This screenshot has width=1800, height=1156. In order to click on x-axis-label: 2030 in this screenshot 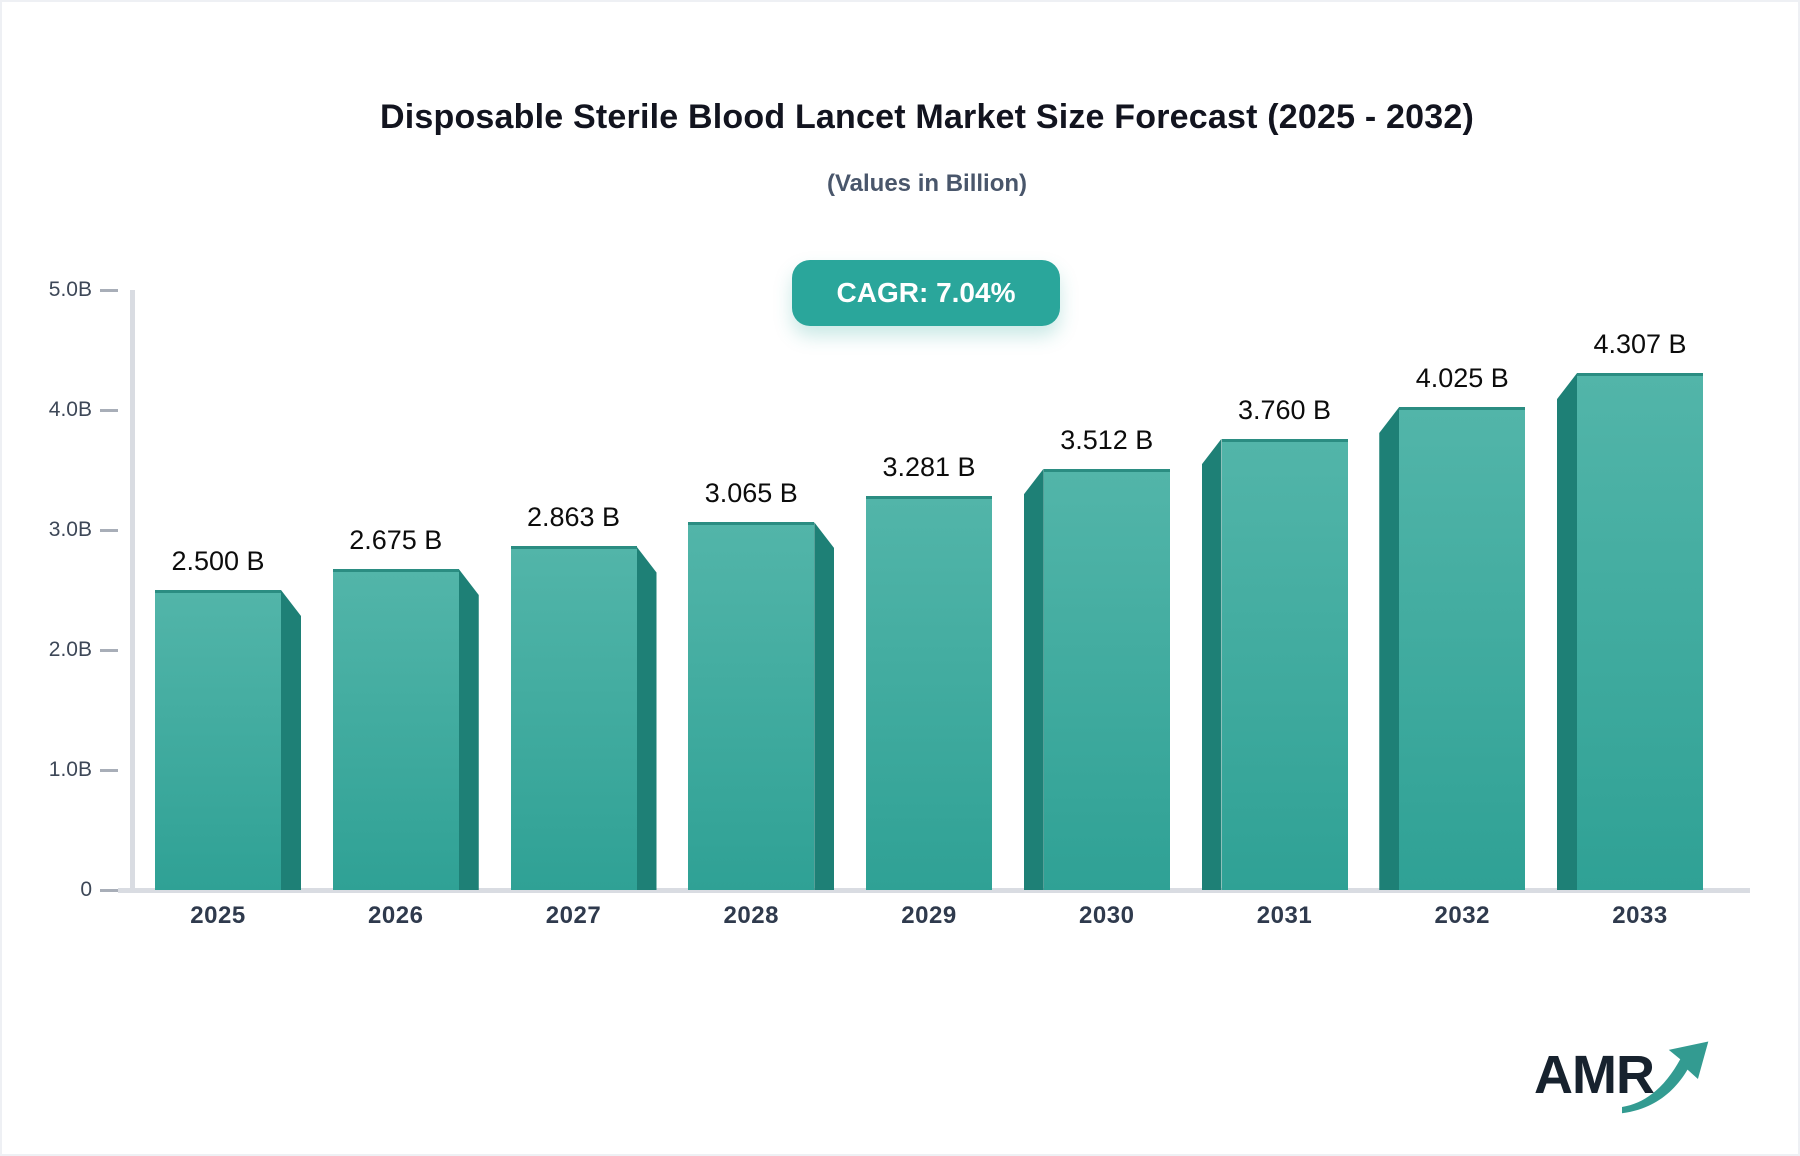, I will do `click(1107, 915)`.